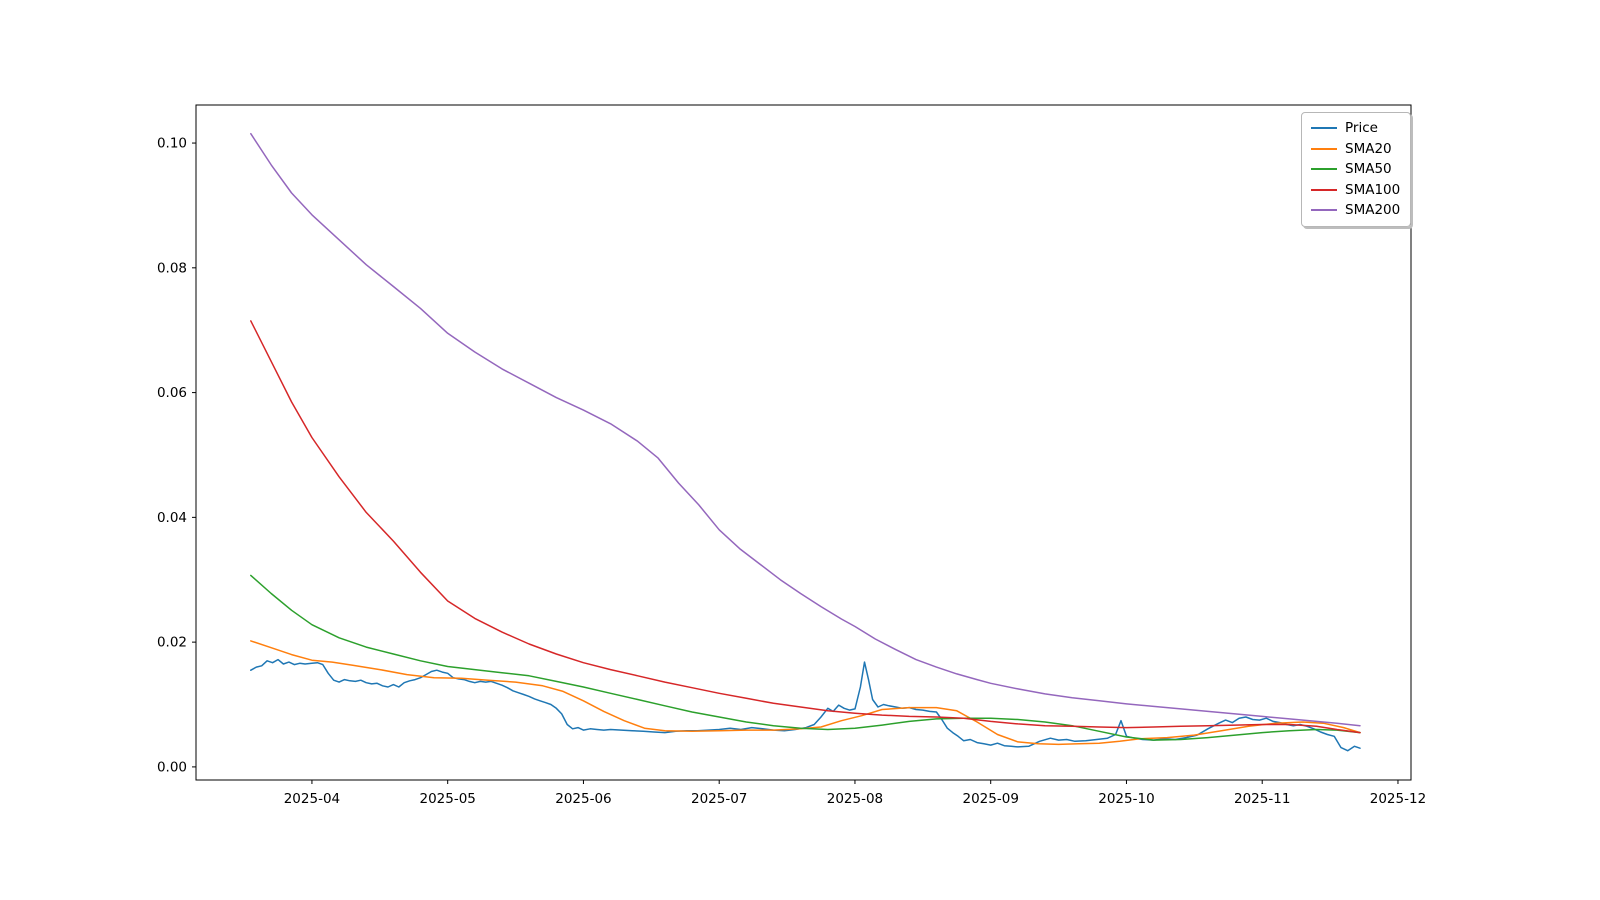 Image resolution: width=1600 pixels, height=900 pixels. What do you see at coordinates (1368, 169) in the screenshot?
I see `legend-label-sma50: SMA50` at bounding box center [1368, 169].